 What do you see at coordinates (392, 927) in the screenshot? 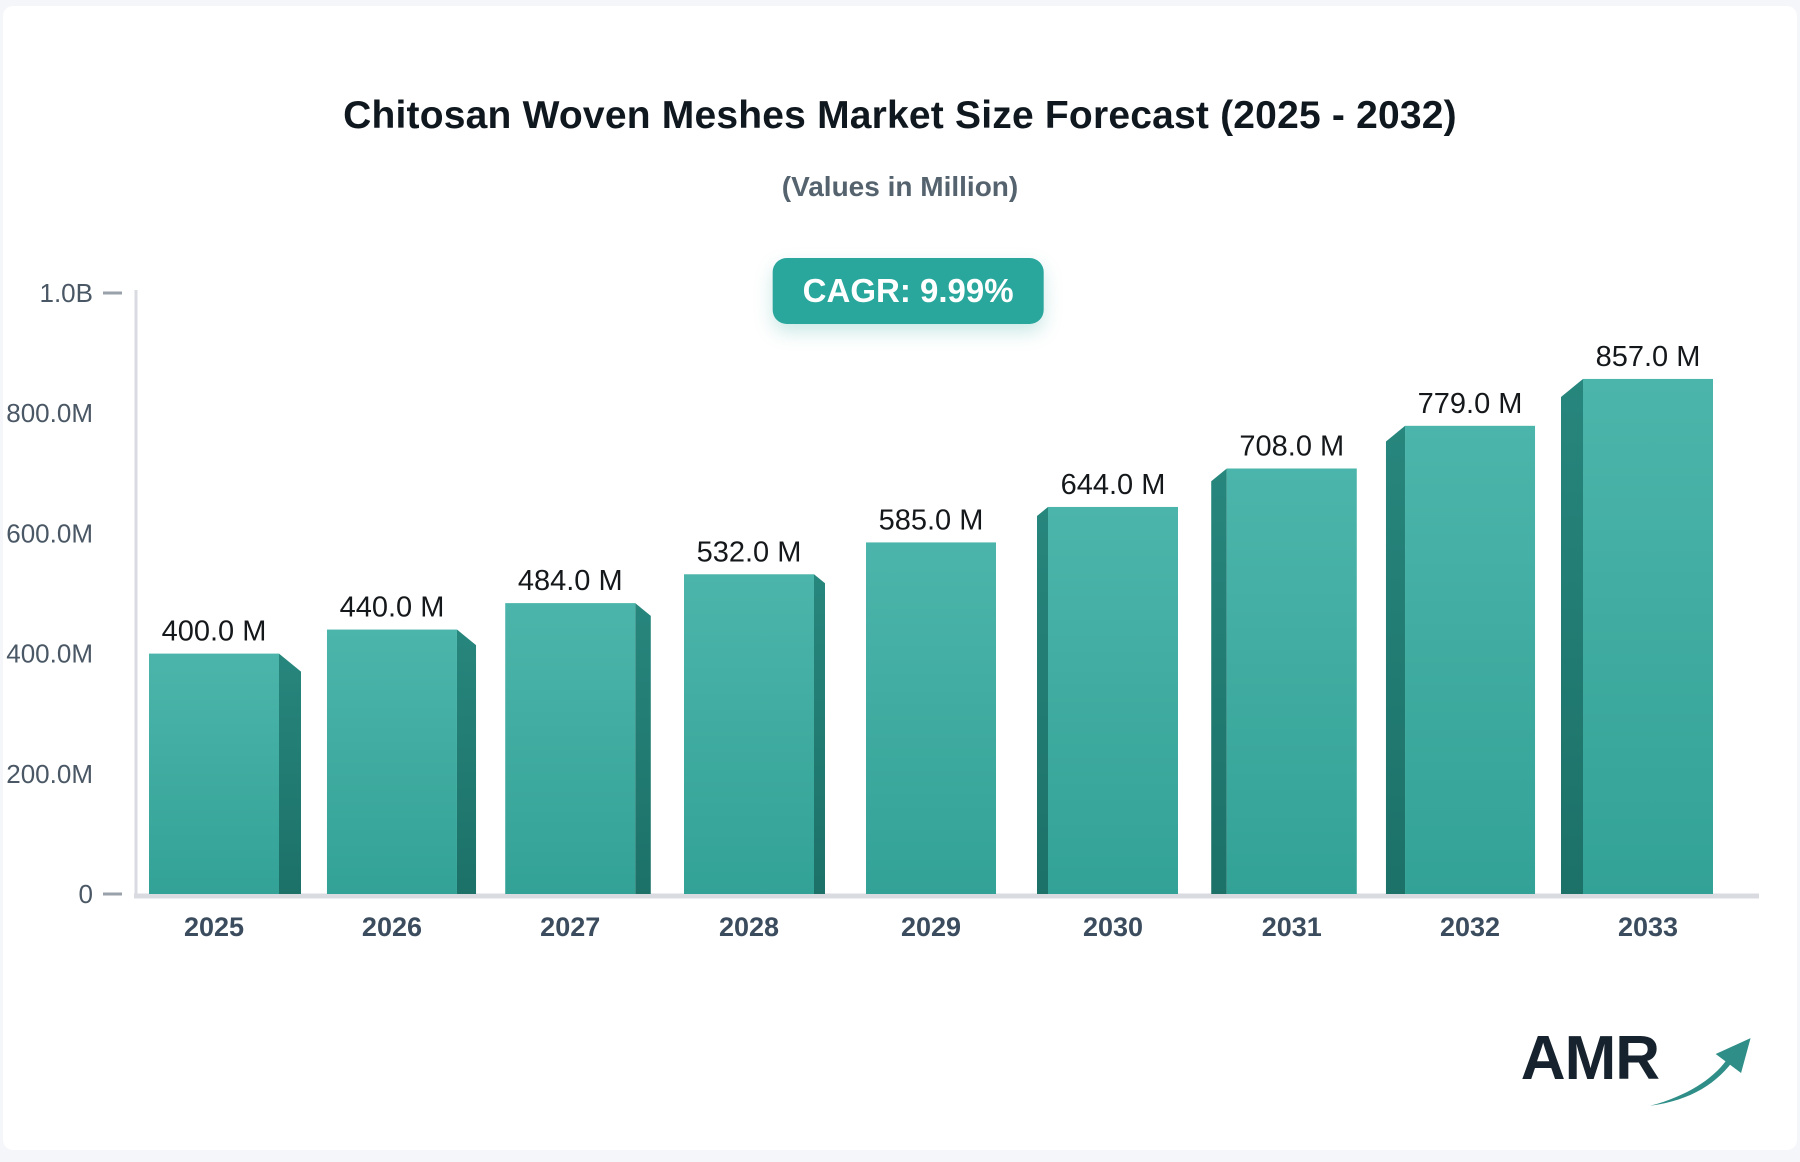
I see `x-tick-label: 2026` at bounding box center [392, 927].